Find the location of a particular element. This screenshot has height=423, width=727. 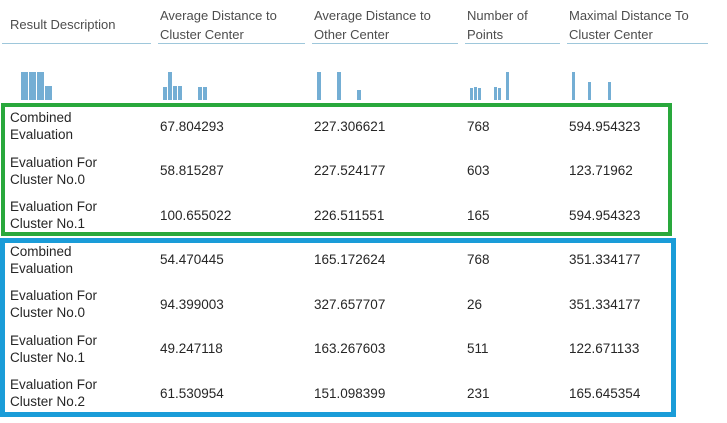

value-cell: 26 is located at coordinates (516, 304).